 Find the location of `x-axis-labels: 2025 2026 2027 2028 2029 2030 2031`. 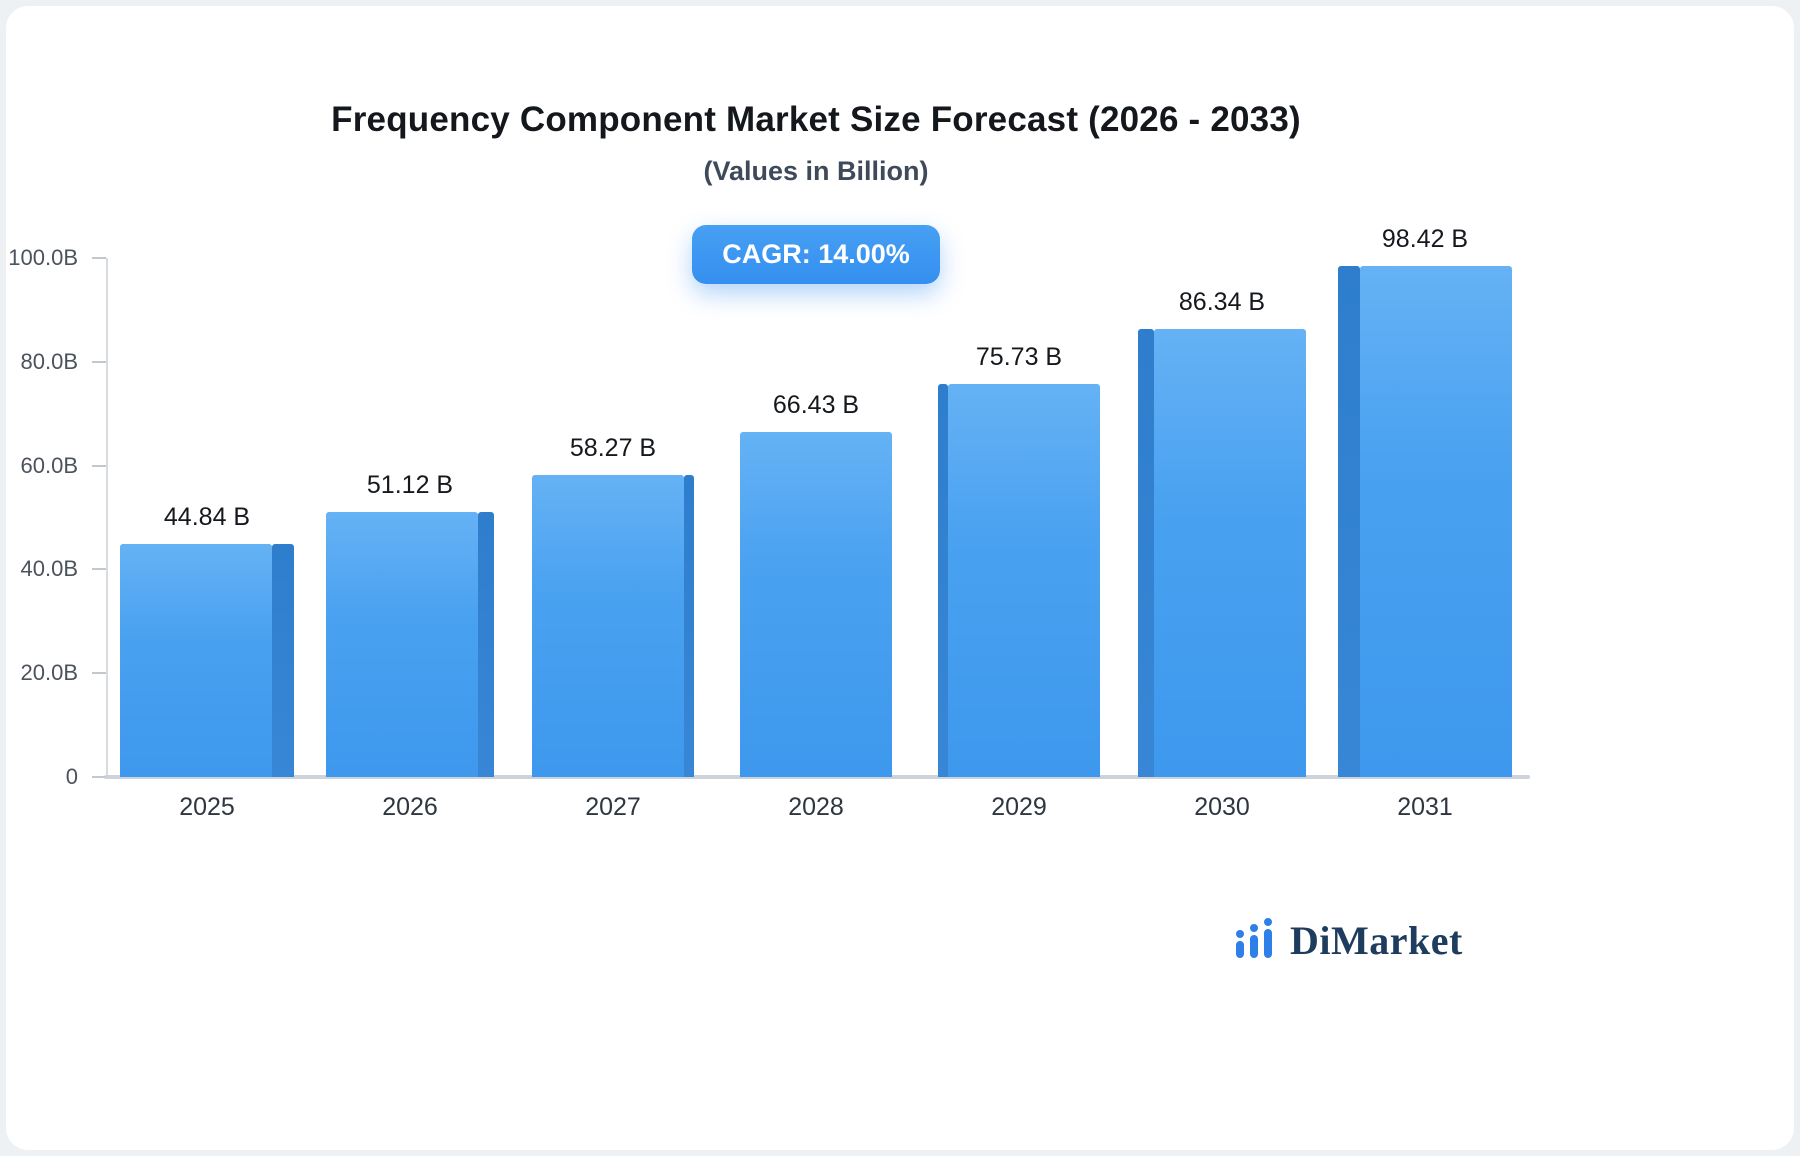

x-axis-labels: 2025 2026 2027 2028 2029 2030 2031 is located at coordinates (816, 810).